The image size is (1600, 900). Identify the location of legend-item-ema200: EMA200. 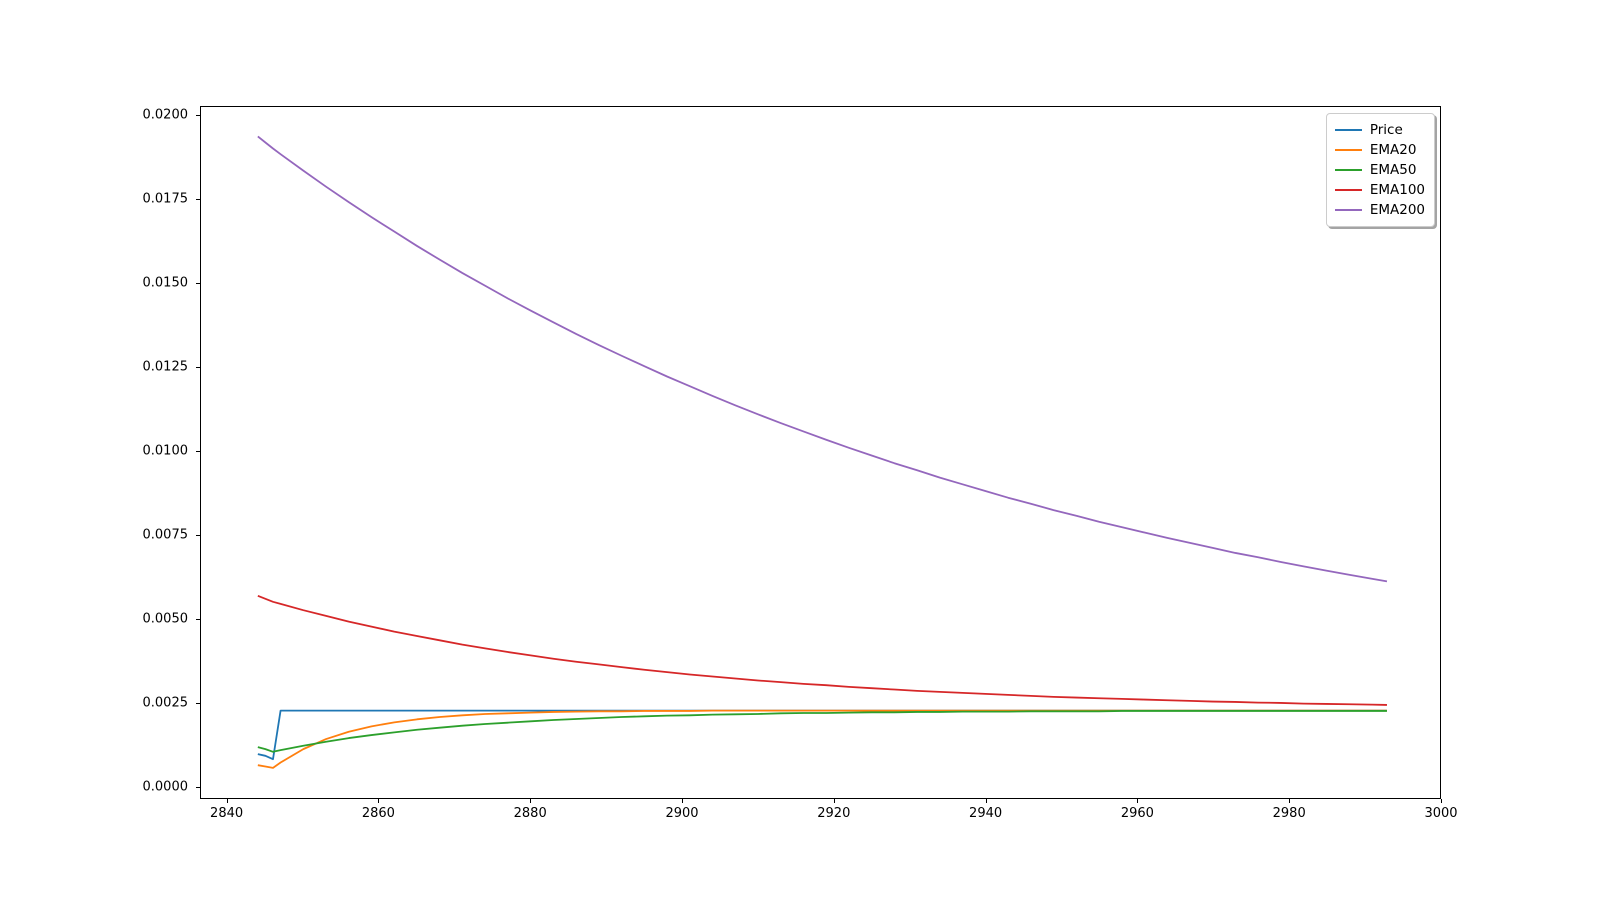
(1379, 210).